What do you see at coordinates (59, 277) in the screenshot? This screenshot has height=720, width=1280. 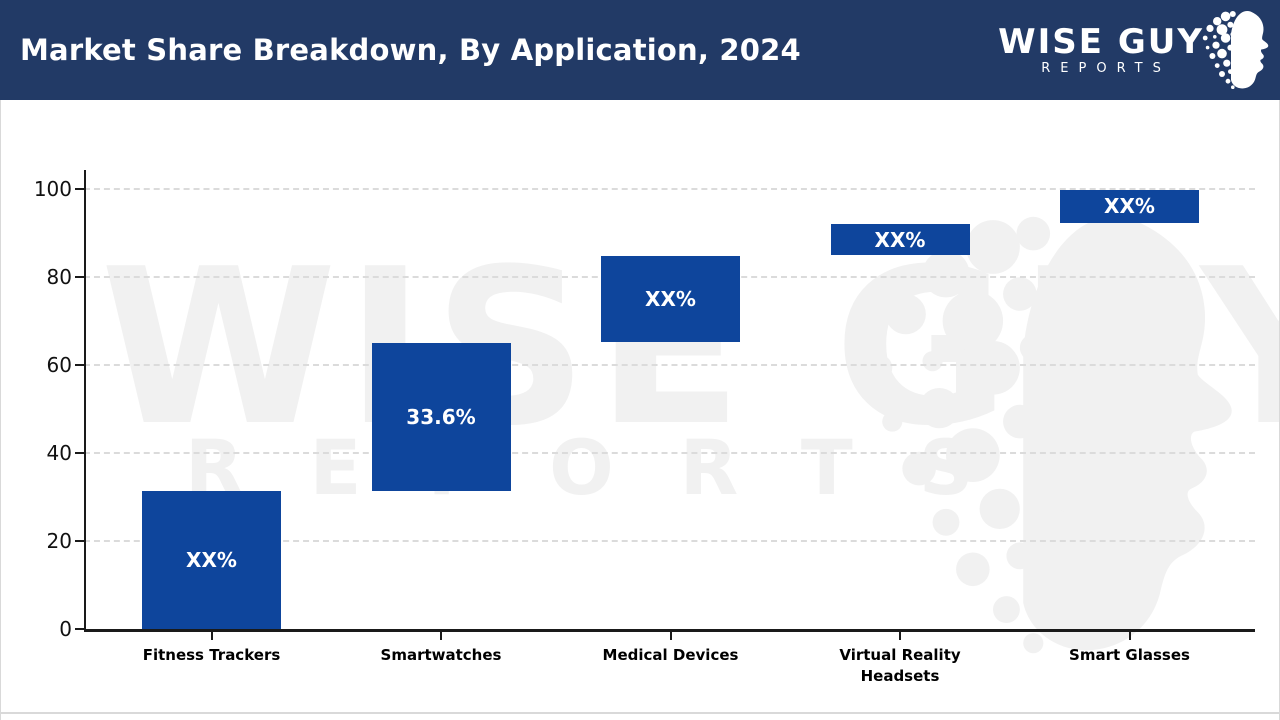 I see `y-tick-label-80: 80` at bounding box center [59, 277].